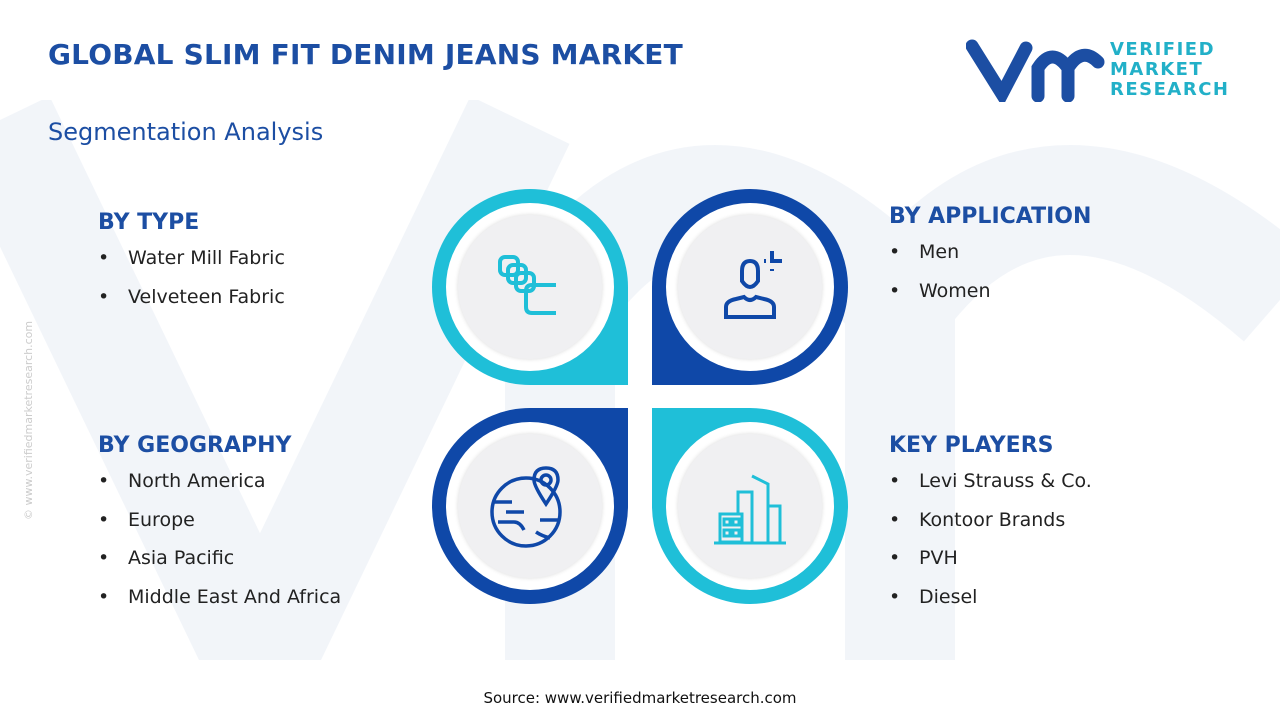 This screenshot has width=1280, height=720. Describe the element at coordinates (219, 489) in the screenshot. I see `list-item: North America` at that location.